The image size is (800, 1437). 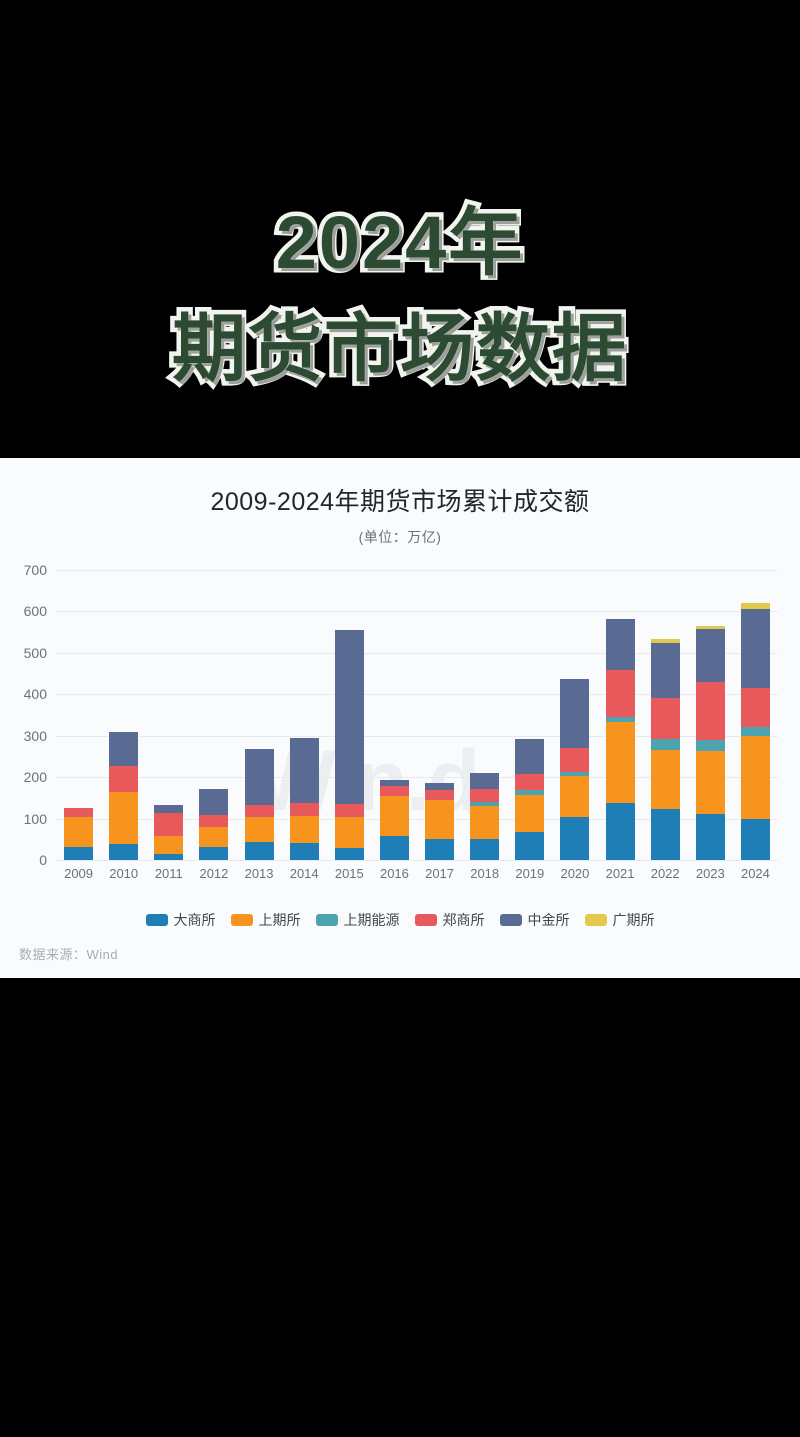 What do you see at coordinates (619, 920) in the screenshot?
I see `legend-item-5: 广期所` at bounding box center [619, 920].